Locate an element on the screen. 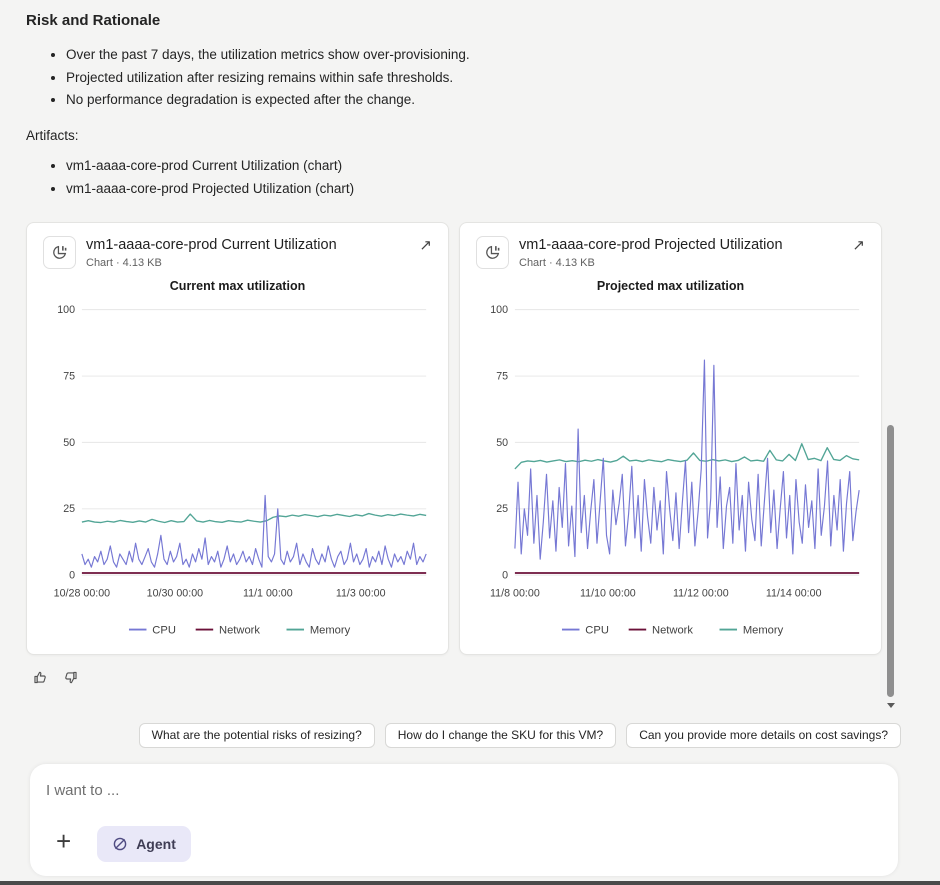 This screenshot has height=885, width=940. scrollbar-thumb is located at coordinates (890, 561).